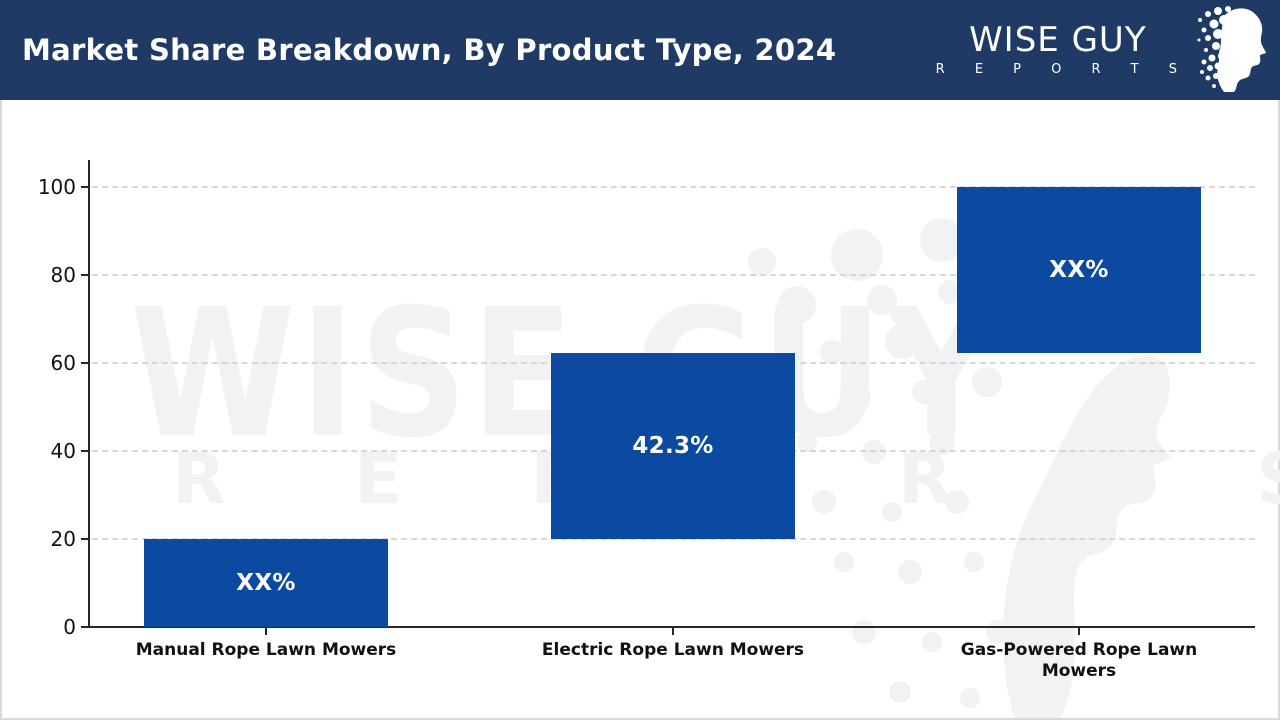 This screenshot has width=1280, height=720. I want to click on x-category-label: Manual Rope Lawn Mowers, so click(266, 650).